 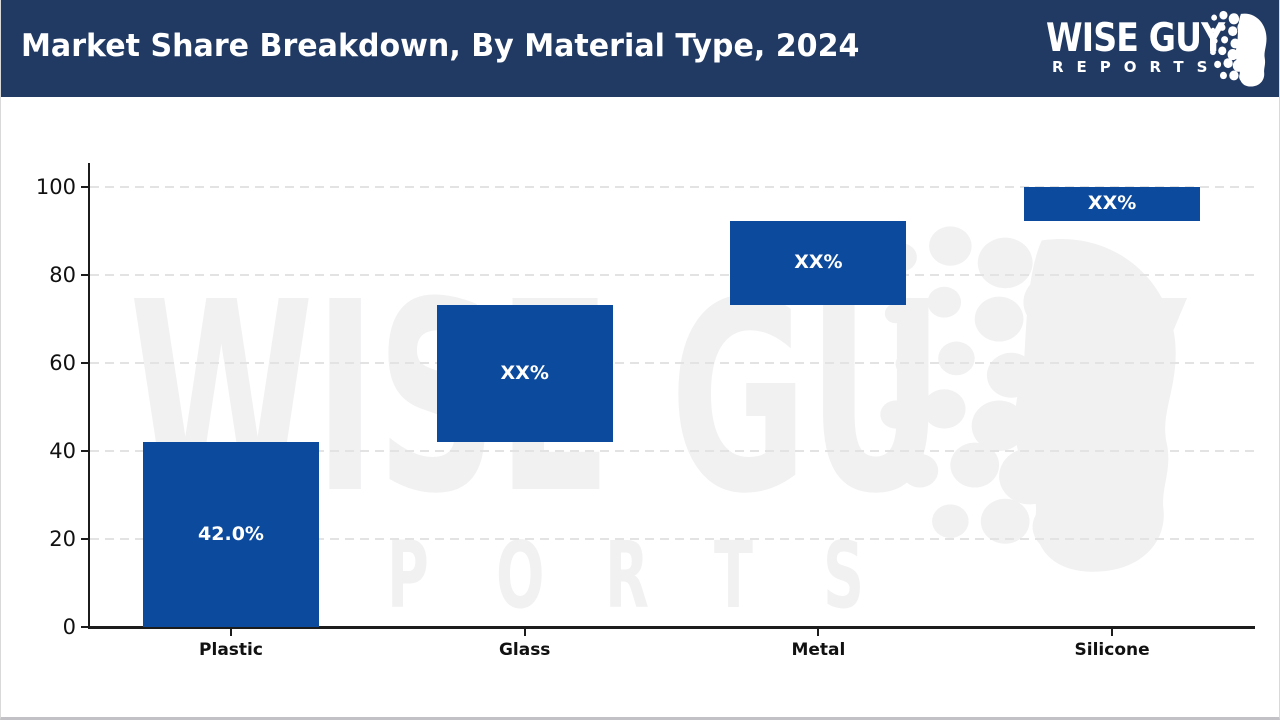 I want to click on y-tick-label: 40, so click(x=62, y=451).